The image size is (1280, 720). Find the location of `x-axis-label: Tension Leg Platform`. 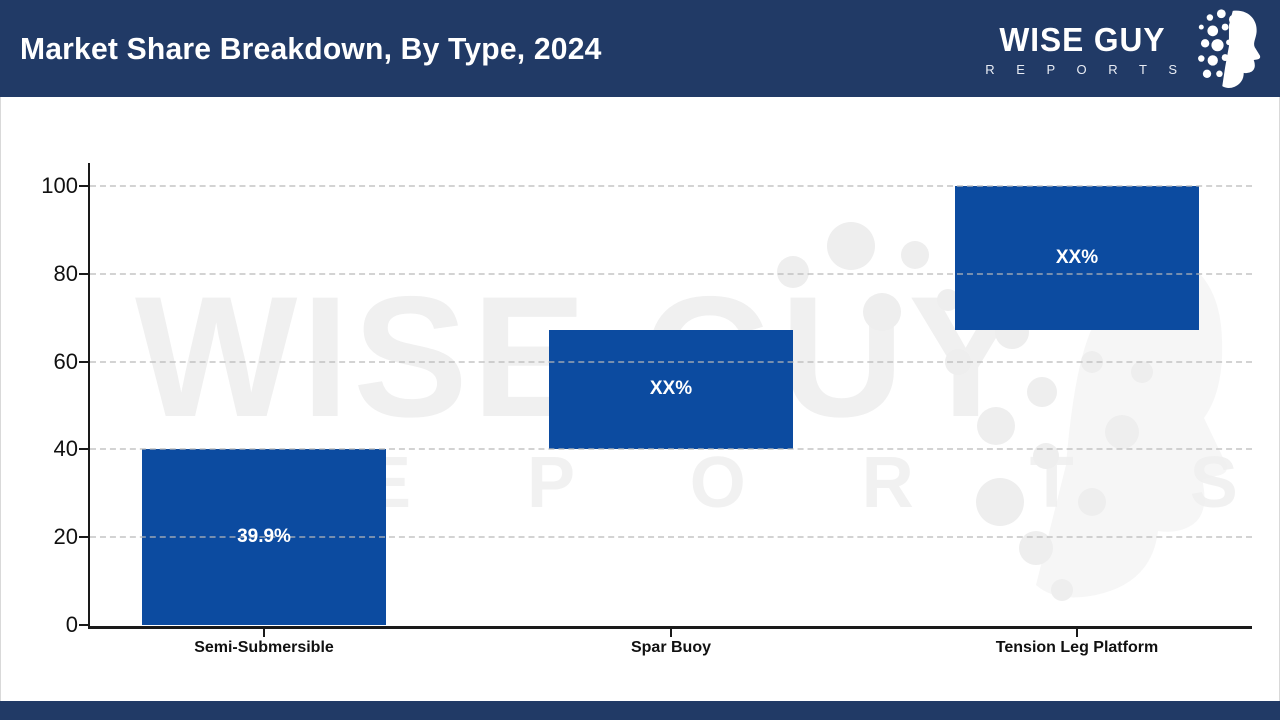

x-axis-label: Tension Leg Platform is located at coordinates (1077, 647).